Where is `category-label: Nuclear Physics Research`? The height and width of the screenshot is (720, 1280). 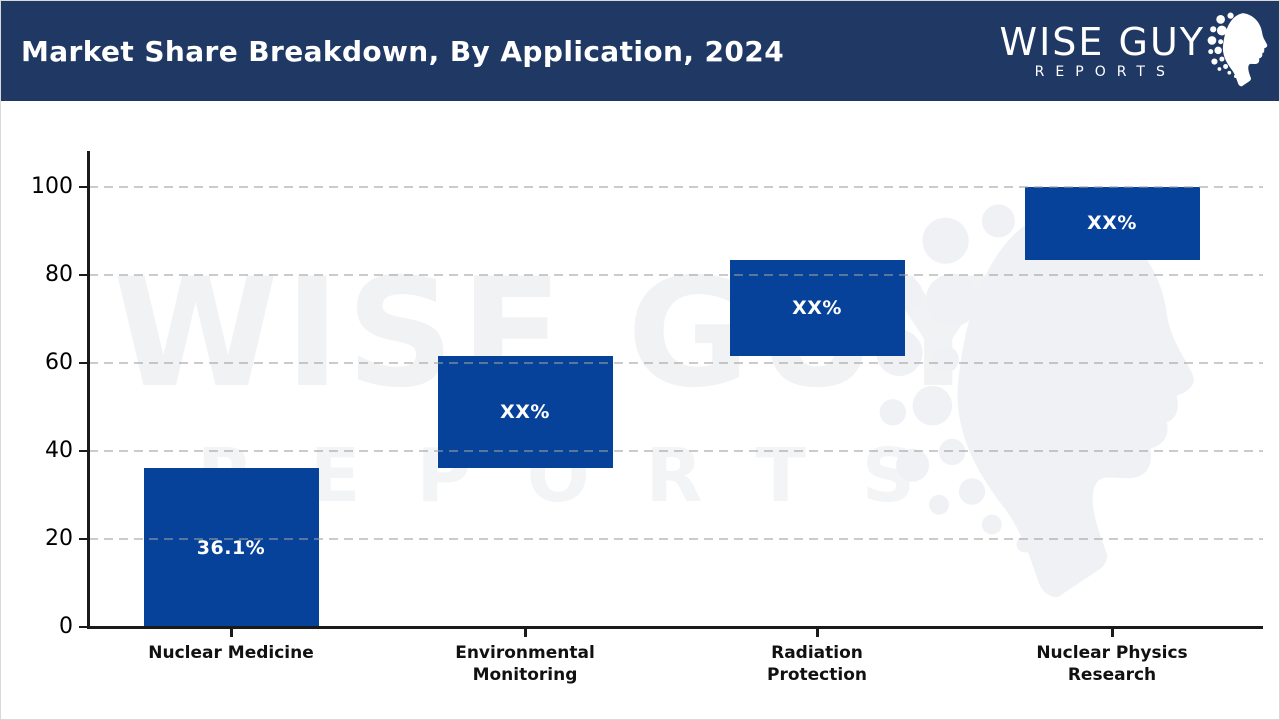 category-label: Nuclear Physics Research is located at coordinates (1112, 664).